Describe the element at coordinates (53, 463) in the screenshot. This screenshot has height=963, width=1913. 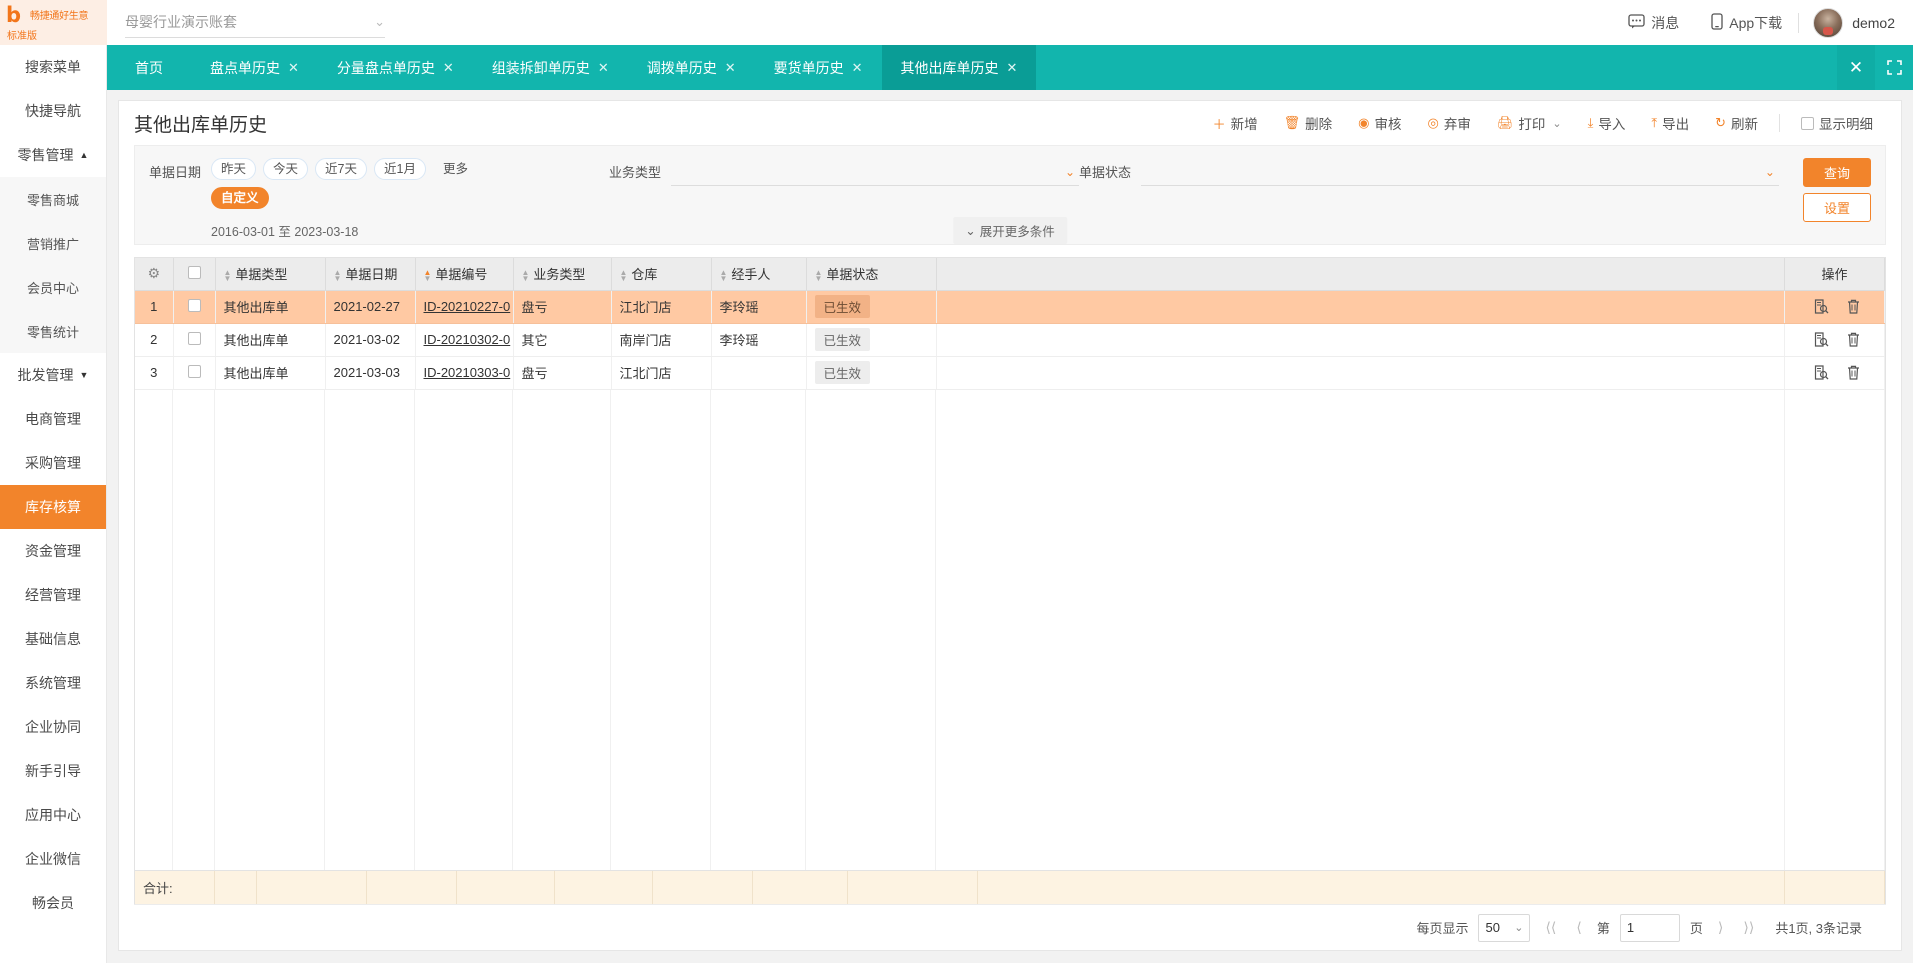
I see `sidebar-item-purchase-mgmt: 采购管理` at that location.